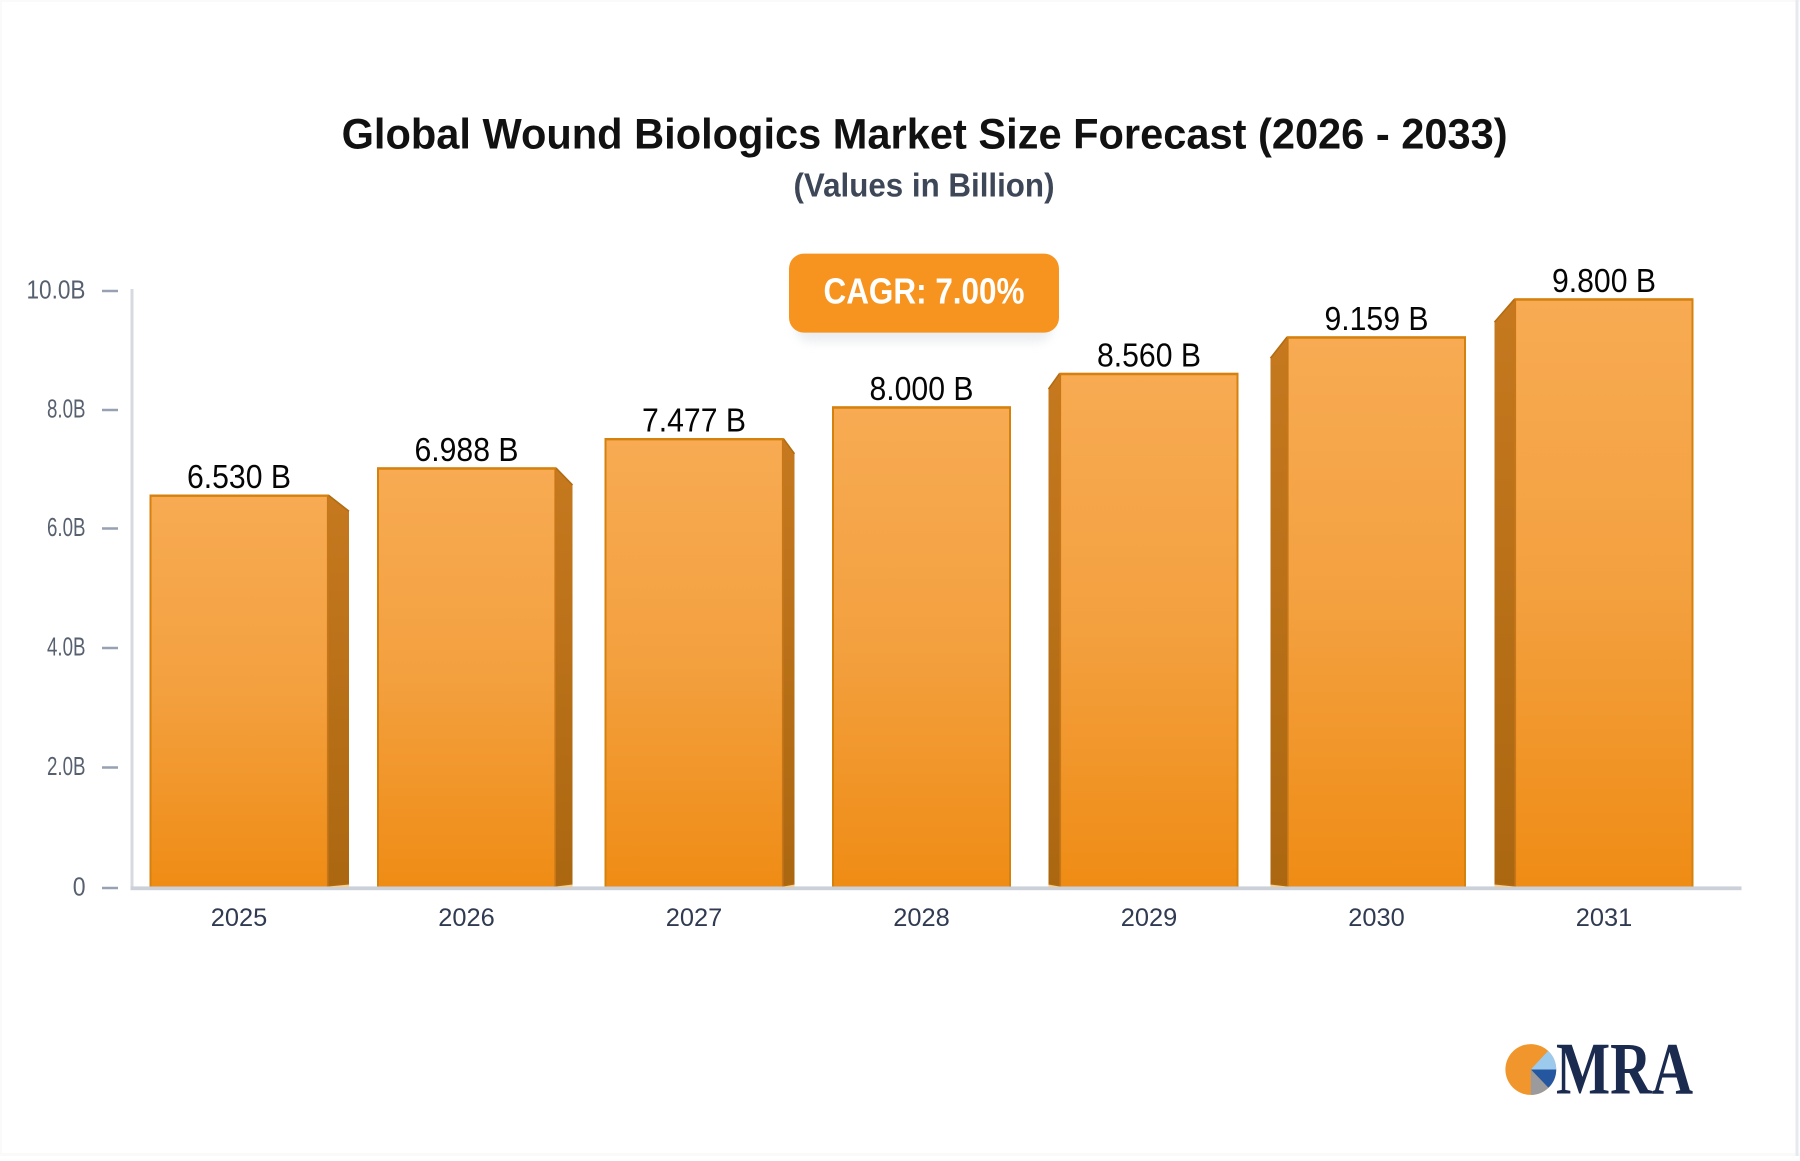  What do you see at coordinates (922, 388) in the screenshot?
I see `svg-text: 8.000 B` at bounding box center [922, 388].